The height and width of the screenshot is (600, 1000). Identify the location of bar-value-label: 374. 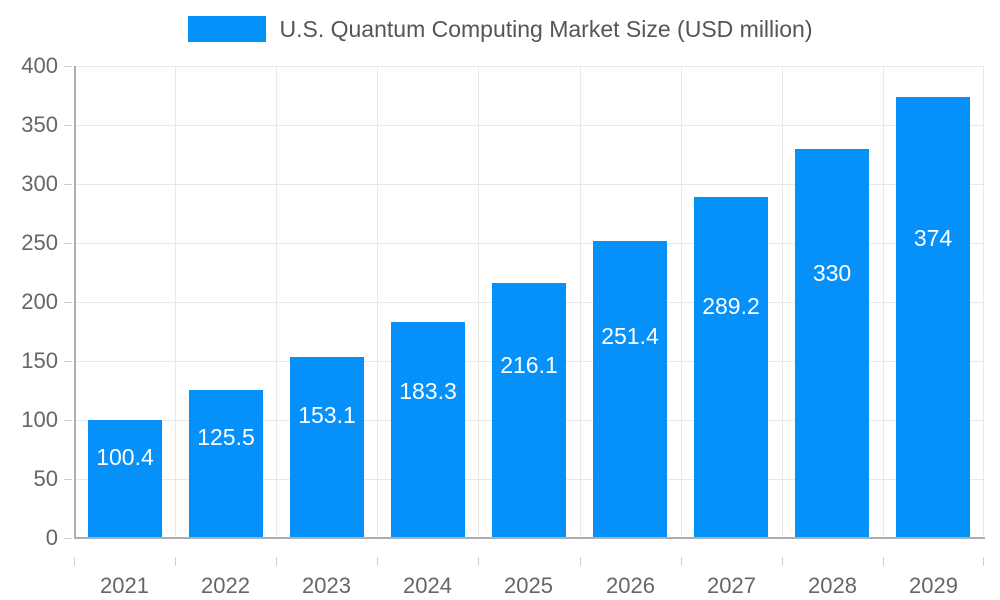
(933, 237).